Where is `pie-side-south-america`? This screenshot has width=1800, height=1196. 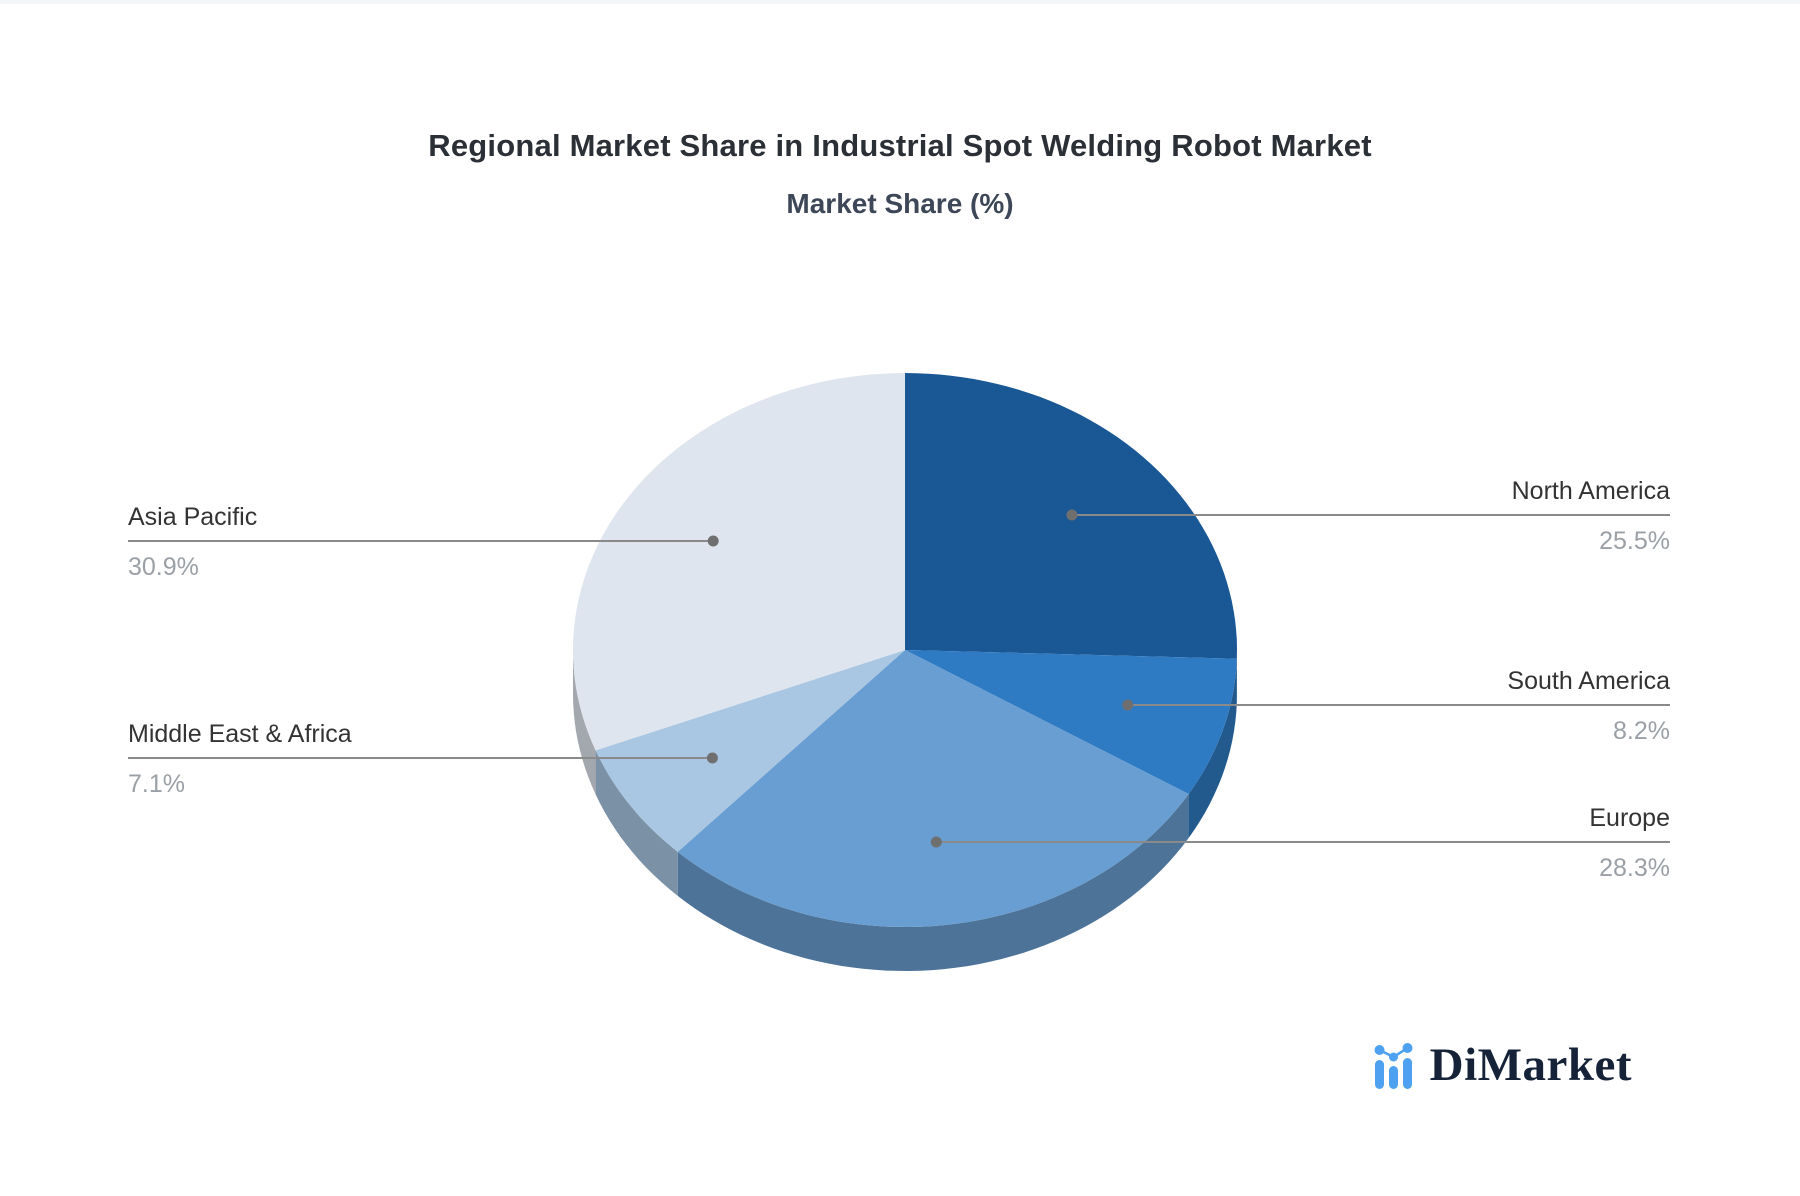
pie-side-south-america is located at coordinates (1212, 748).